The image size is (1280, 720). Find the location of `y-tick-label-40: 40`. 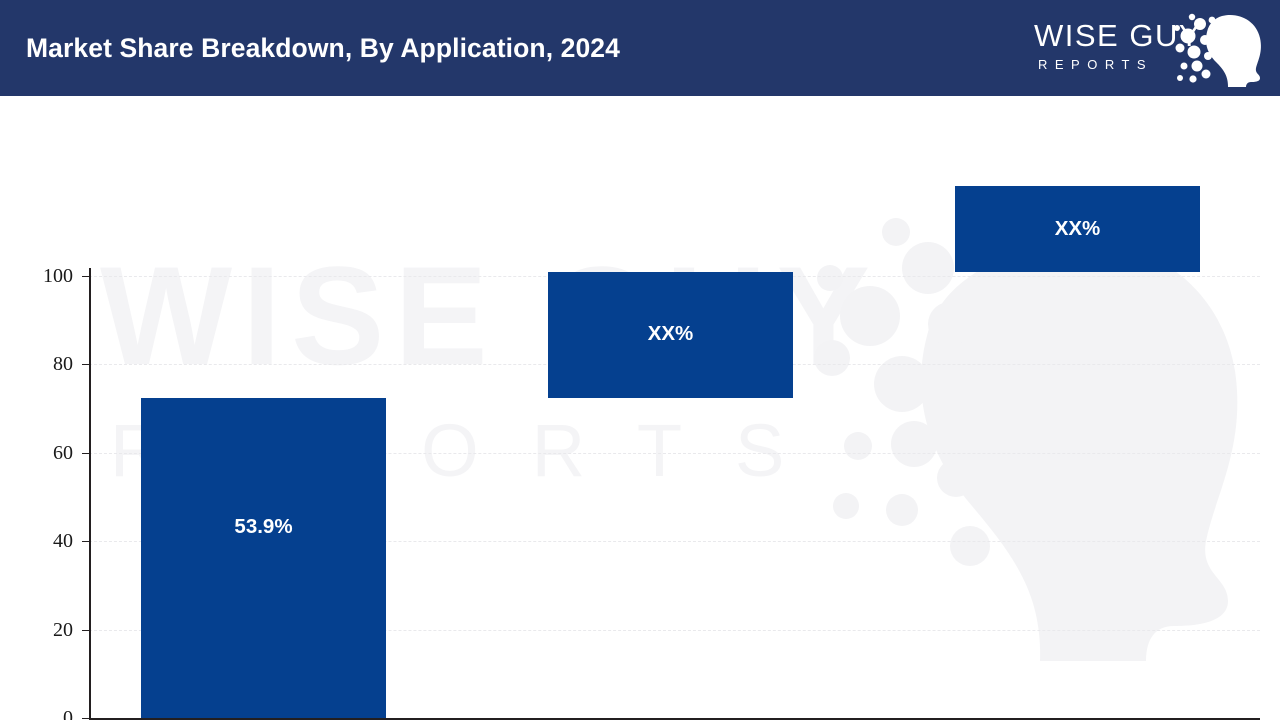

y-tick-label-40: 40 is located at coordinates (63, 541).